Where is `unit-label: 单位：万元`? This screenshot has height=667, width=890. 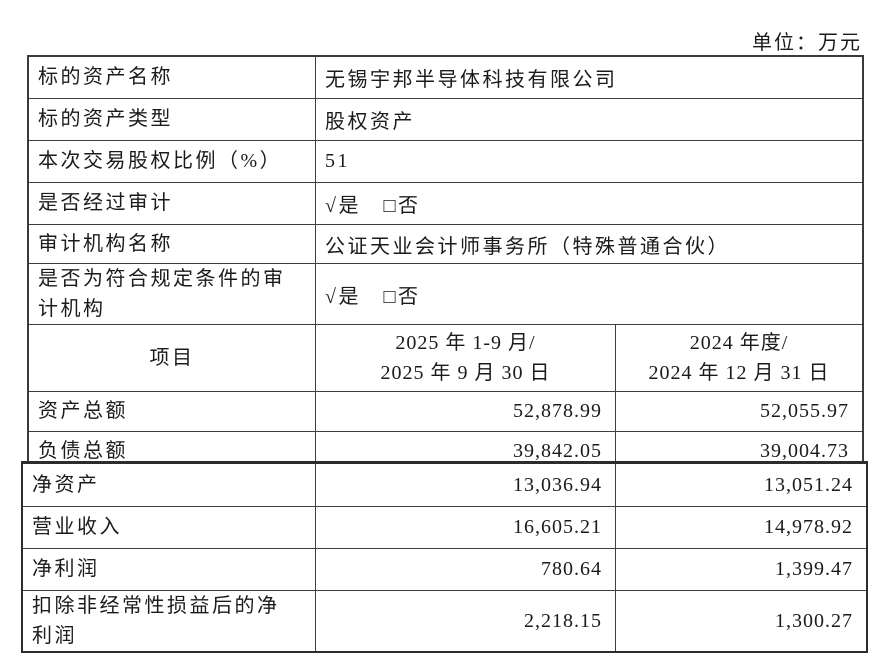
unit-label: 单位：万元 is located at coordinates (807, 43).